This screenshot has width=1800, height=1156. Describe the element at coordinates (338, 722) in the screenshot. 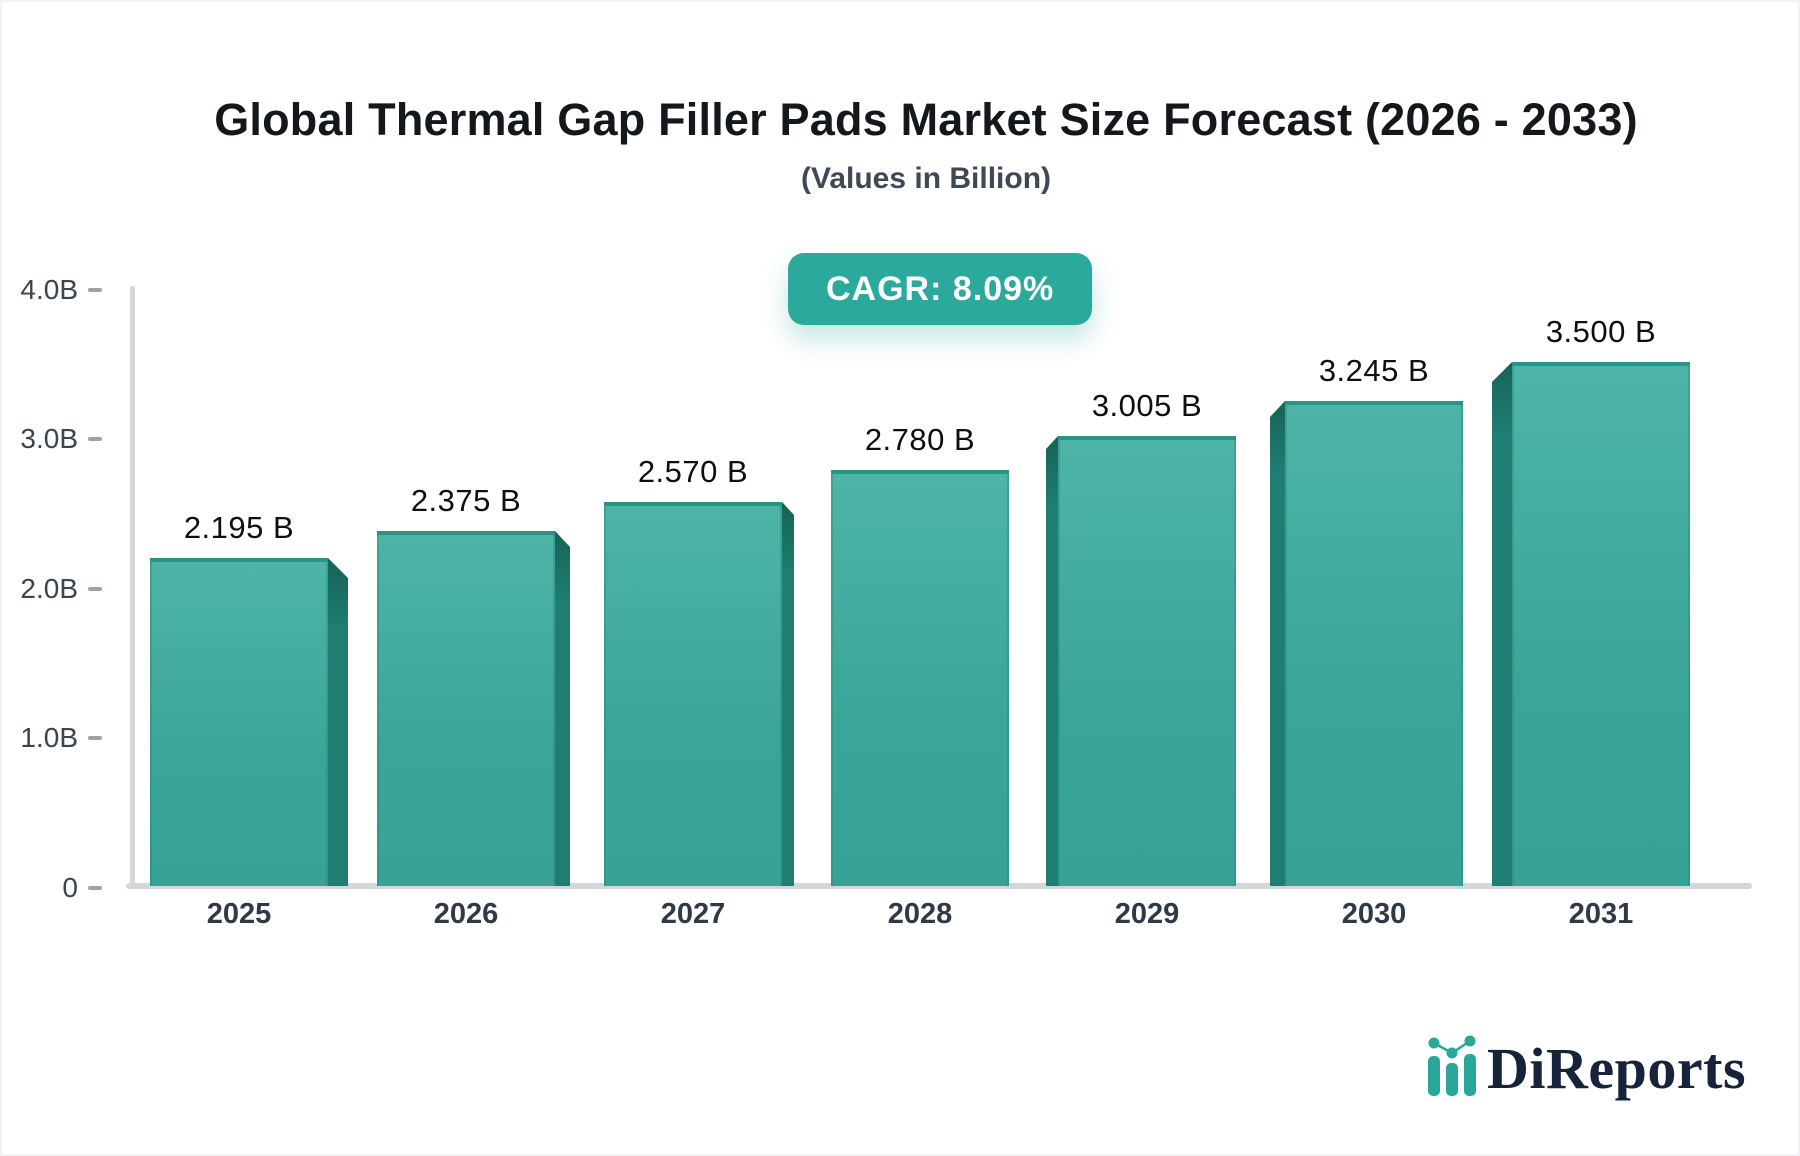

I see `bar-side-2025` at that location.